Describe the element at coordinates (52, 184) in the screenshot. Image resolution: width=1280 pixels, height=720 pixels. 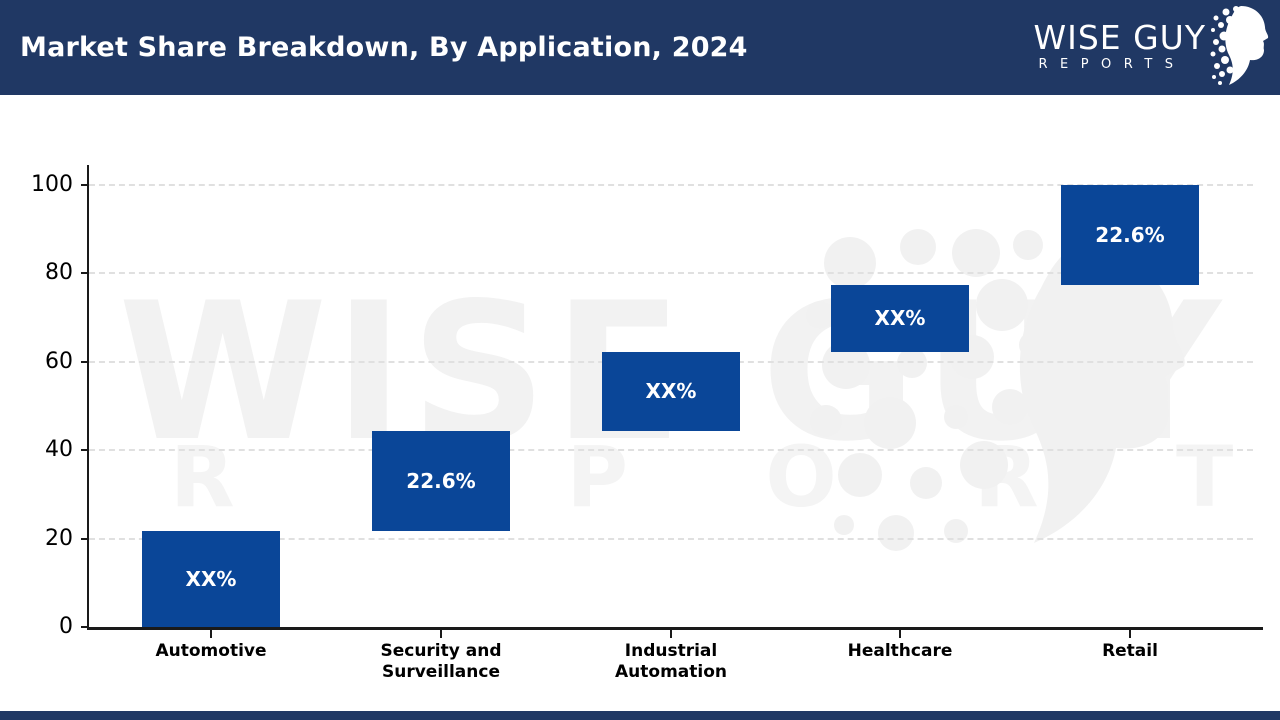
I see `y-tick-label-100: 100` at that location.